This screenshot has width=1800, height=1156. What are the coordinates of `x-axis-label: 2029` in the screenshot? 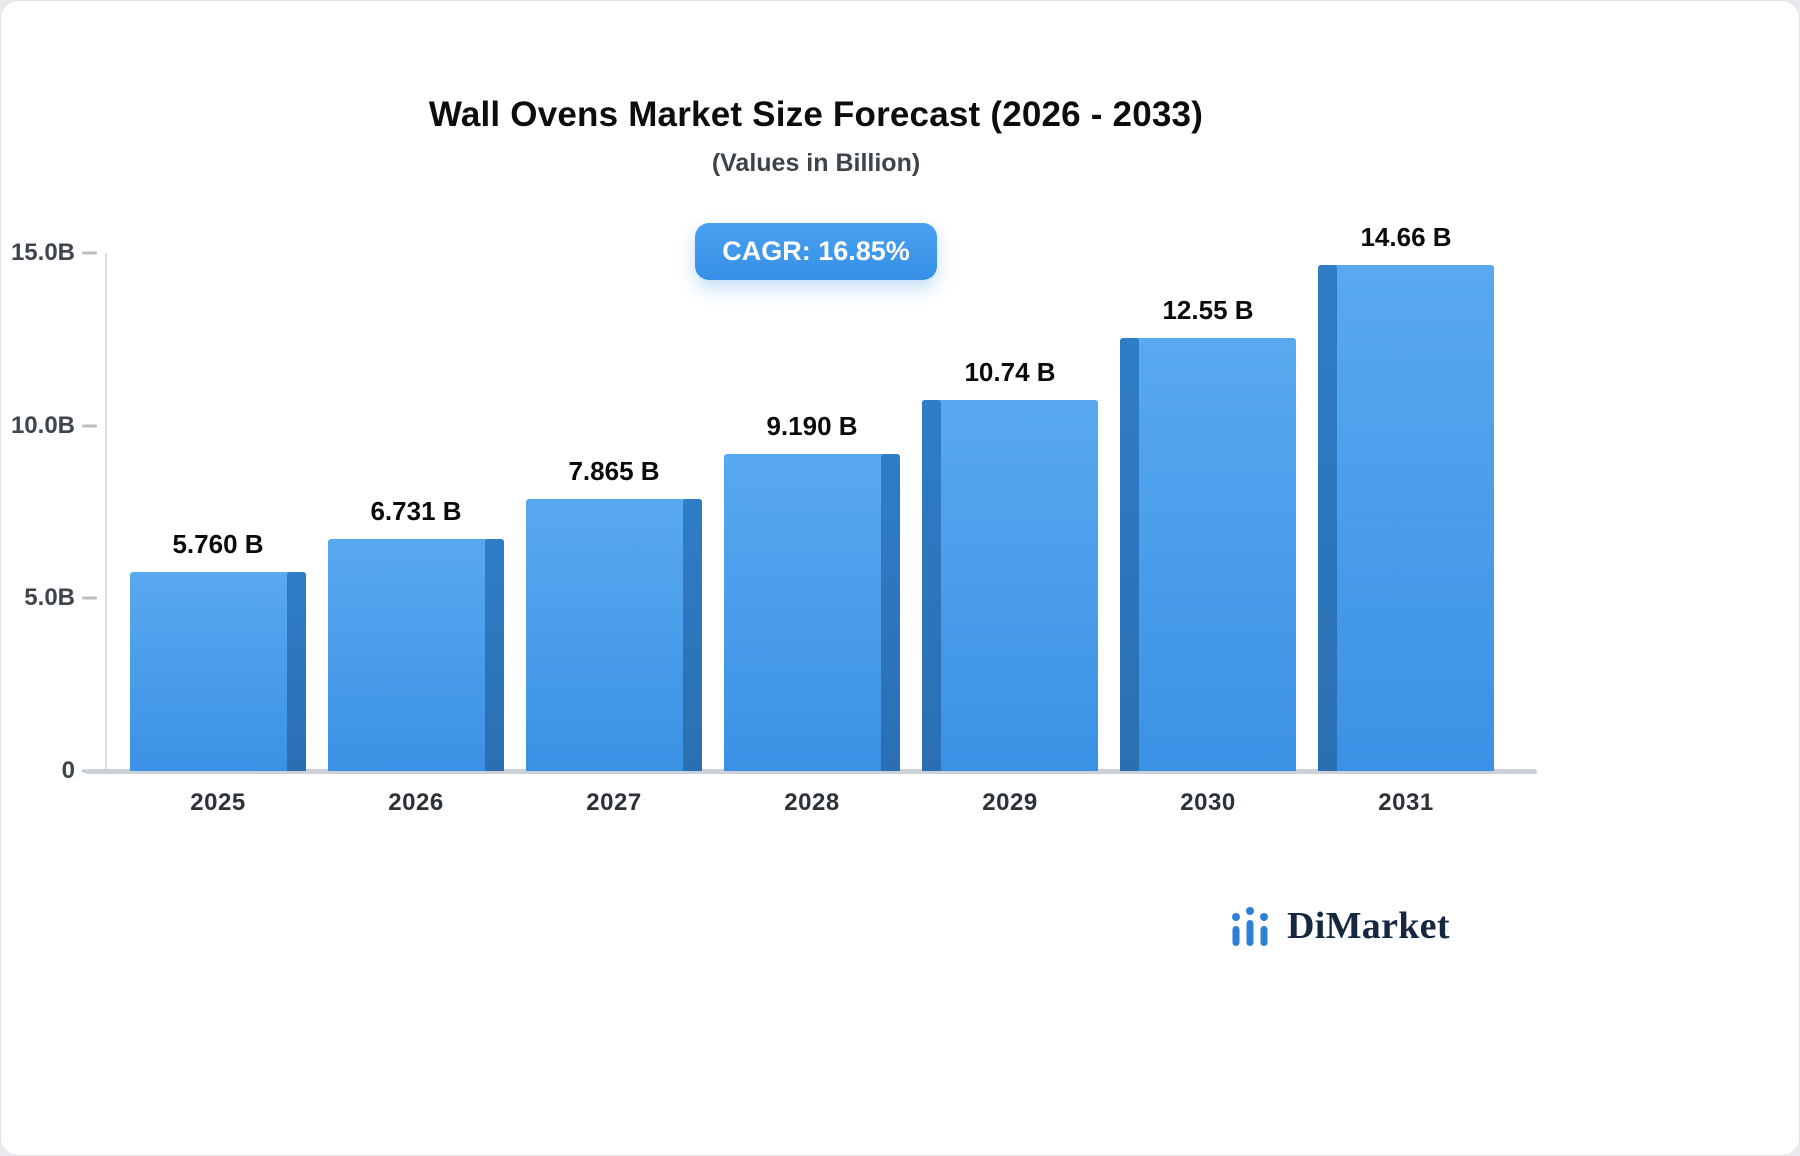 It's located at (1010, 802).